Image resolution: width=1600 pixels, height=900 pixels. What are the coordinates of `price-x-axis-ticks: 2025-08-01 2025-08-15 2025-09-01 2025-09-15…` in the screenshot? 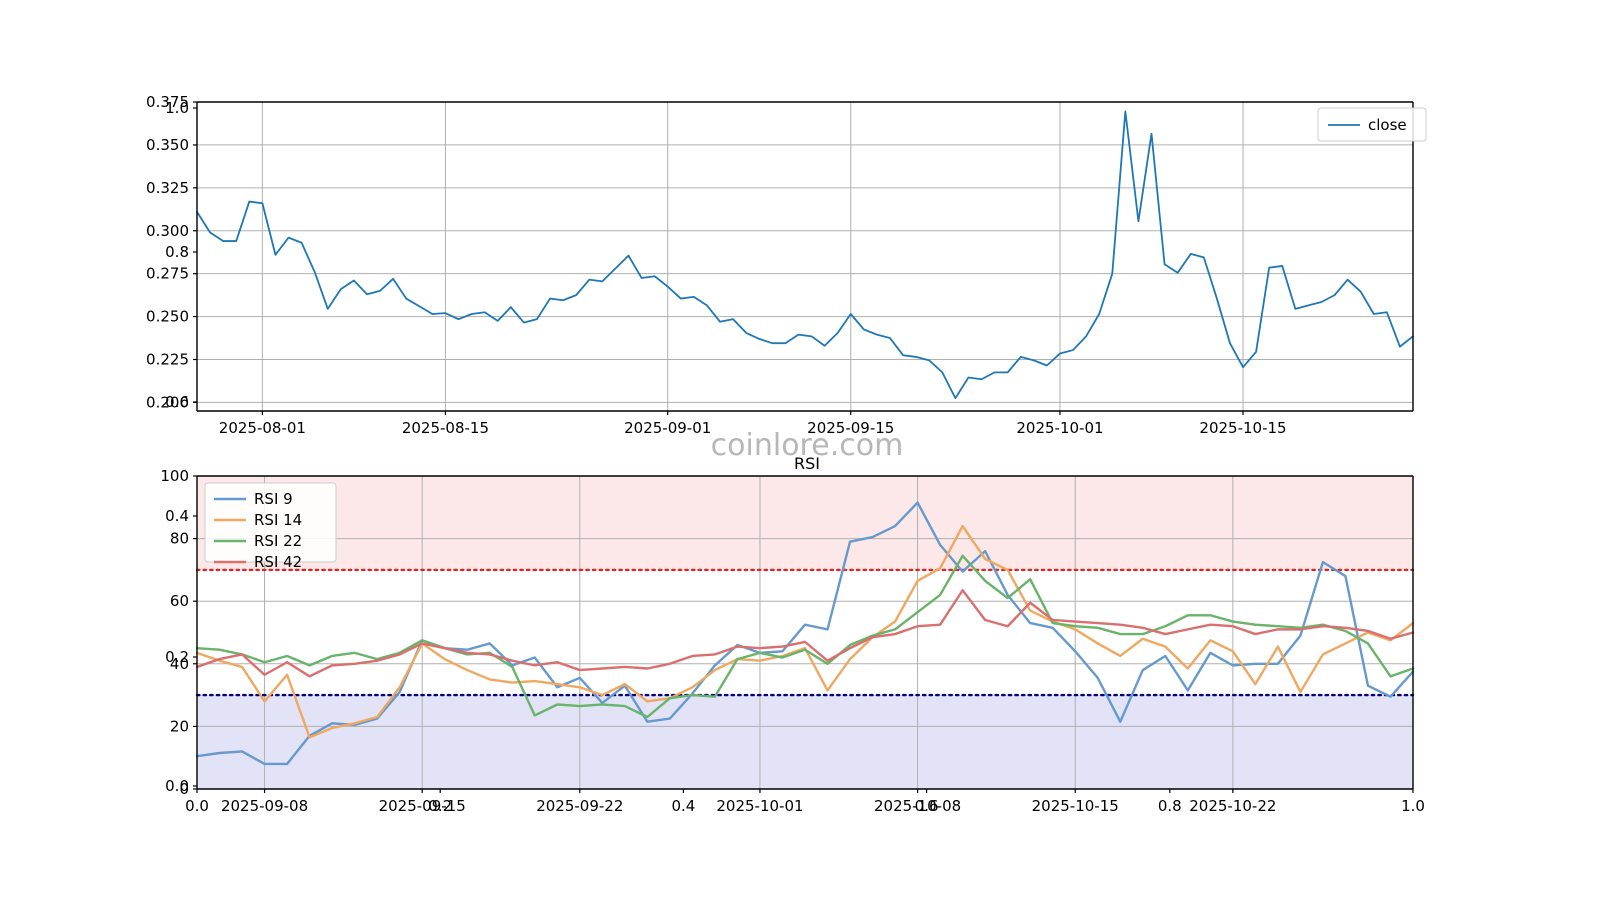 It's located at (753, 424).